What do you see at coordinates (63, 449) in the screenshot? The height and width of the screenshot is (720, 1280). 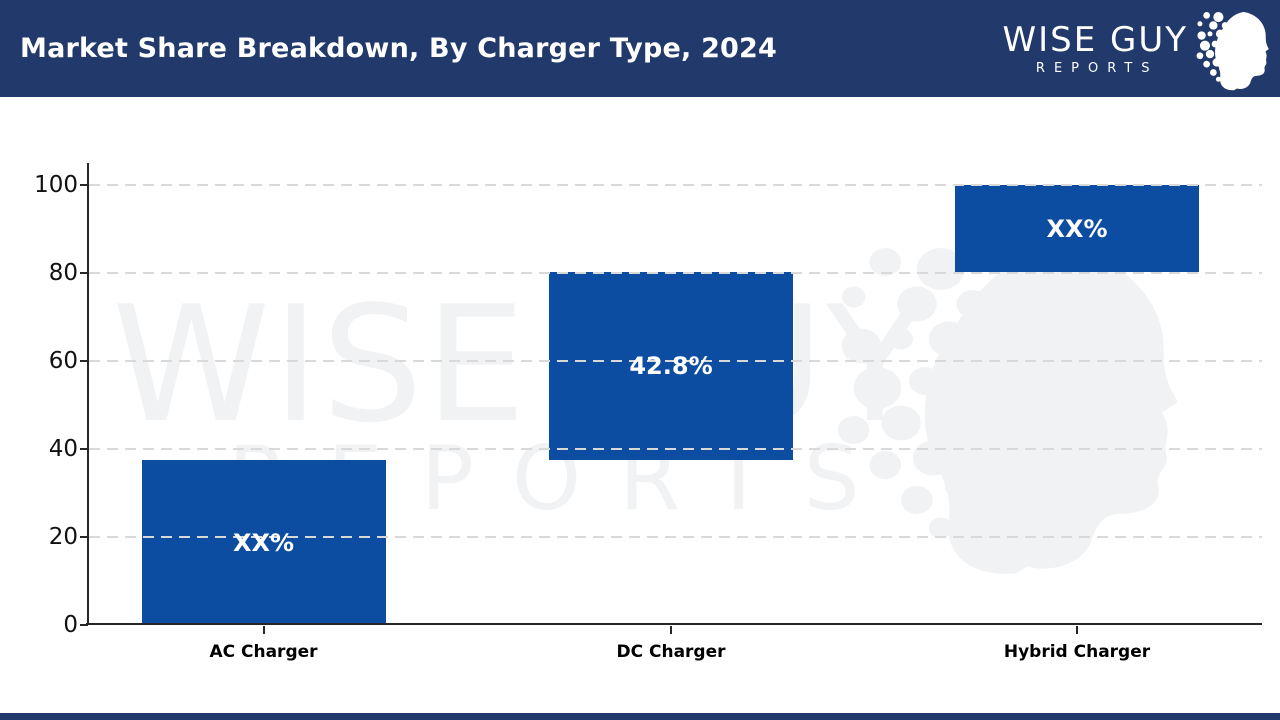 I see `y-tick-label-40: 40` at bounding box center [63, 449].